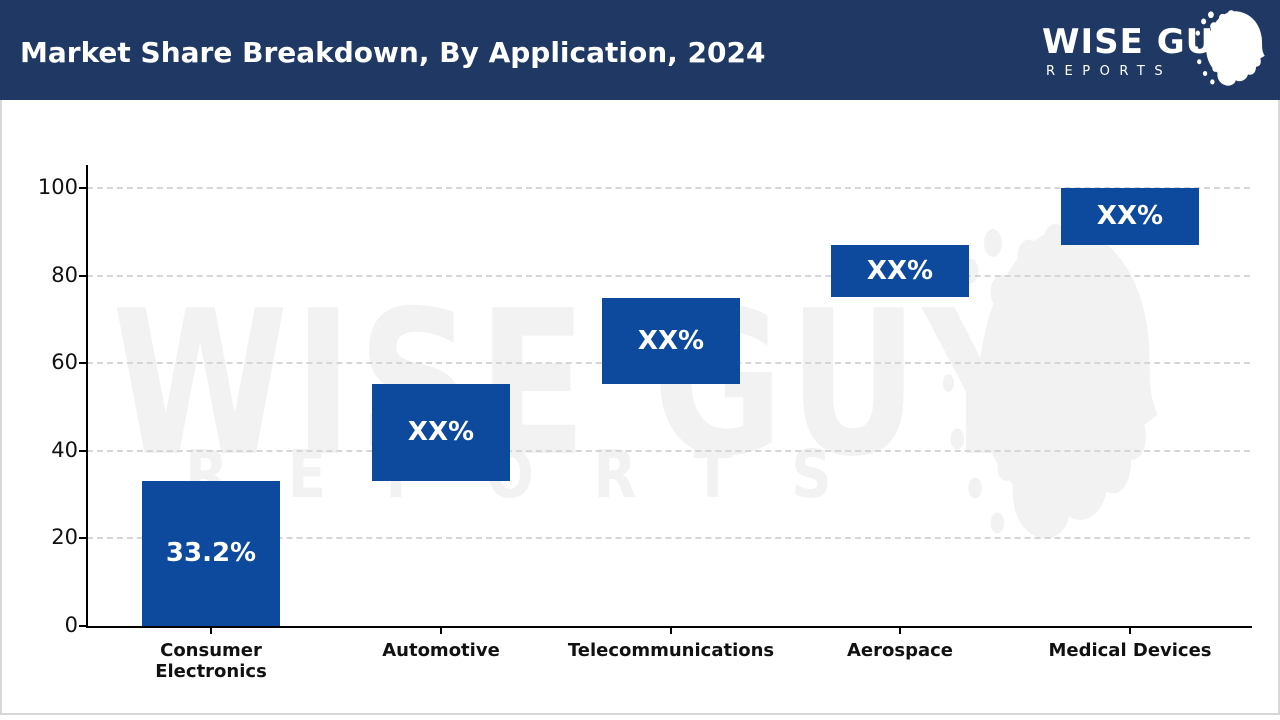 The image size is (1280, 720). I want to click on y-tick-label: 80, so click(64, 274).